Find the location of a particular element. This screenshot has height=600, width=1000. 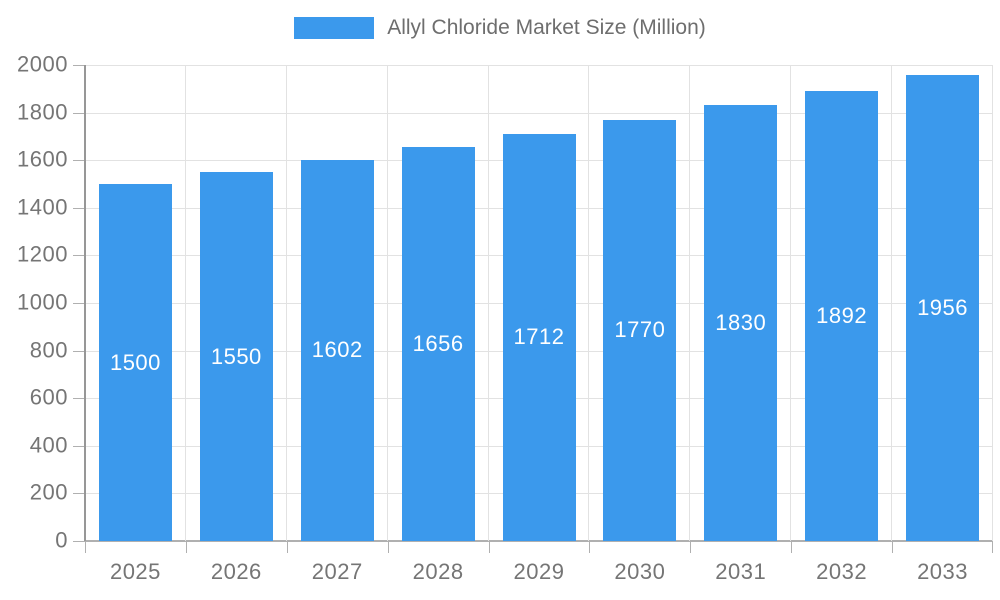

x-tick-label: 2031 is located at coordinates (741, 571).